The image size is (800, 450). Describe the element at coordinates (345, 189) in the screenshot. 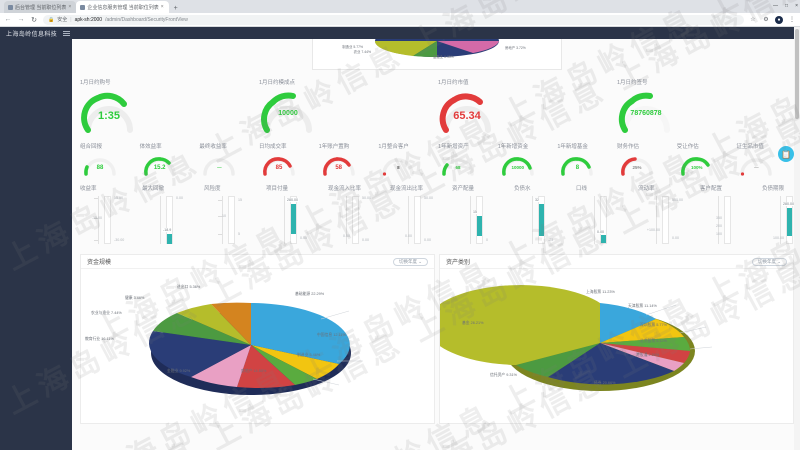

I see `slider-label: 现金流入比率` at that location.